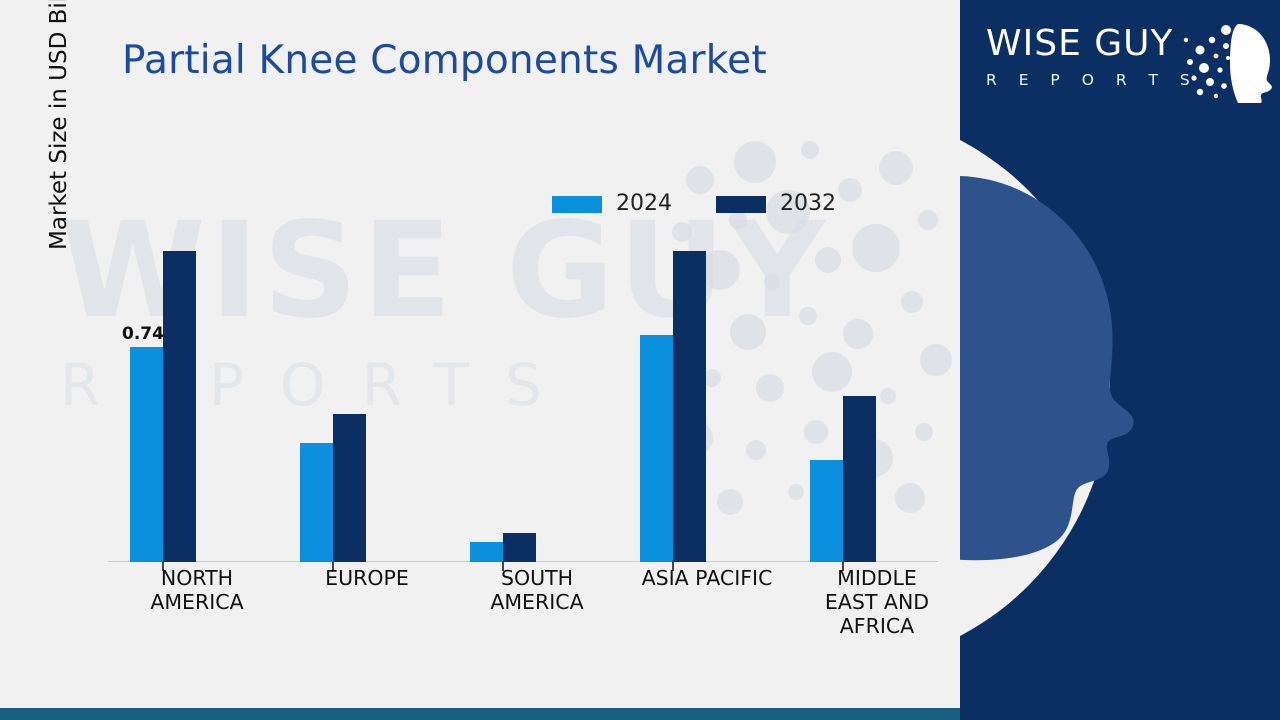 This screenshot has height=720, width=1280. Describe the element at coordinates (143, 333) in the screenshot. I see `bar-value-label-north-america: 0.74` at that location.